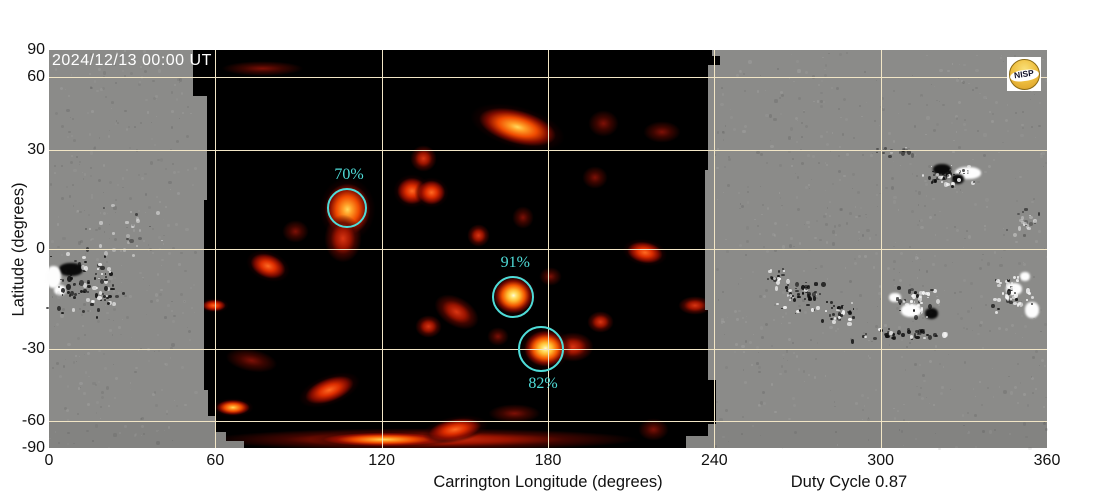 This screenshot has height=500, width=1100. What do you see at coordinates (33, 447) in the screenshot?
I see `y-tick--90: -90` at bounding box center [33, 447].